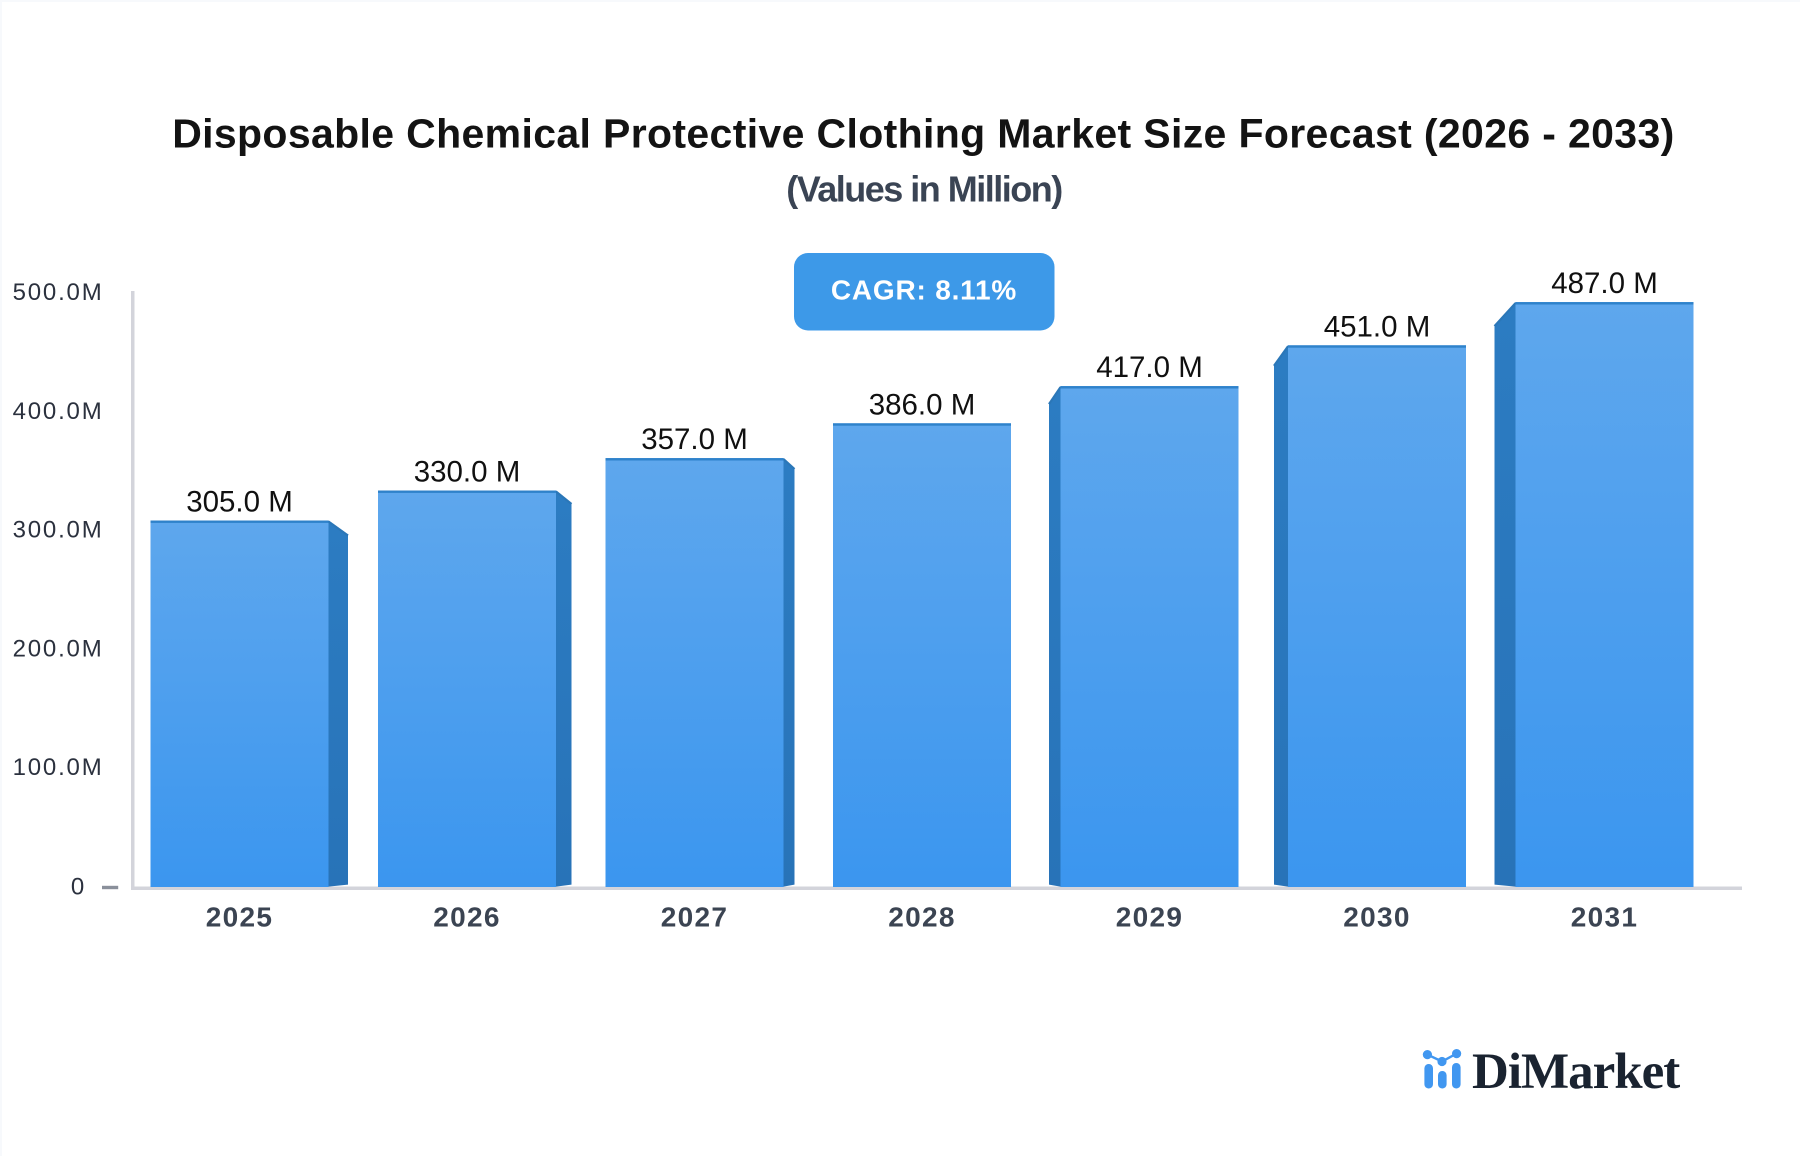 This screenshot has height=1156, width=1800. What do you see at coordinates (1150, 917) in the screenshot?
I see `svg-text: 2029` at bounding box center [1150, 917].